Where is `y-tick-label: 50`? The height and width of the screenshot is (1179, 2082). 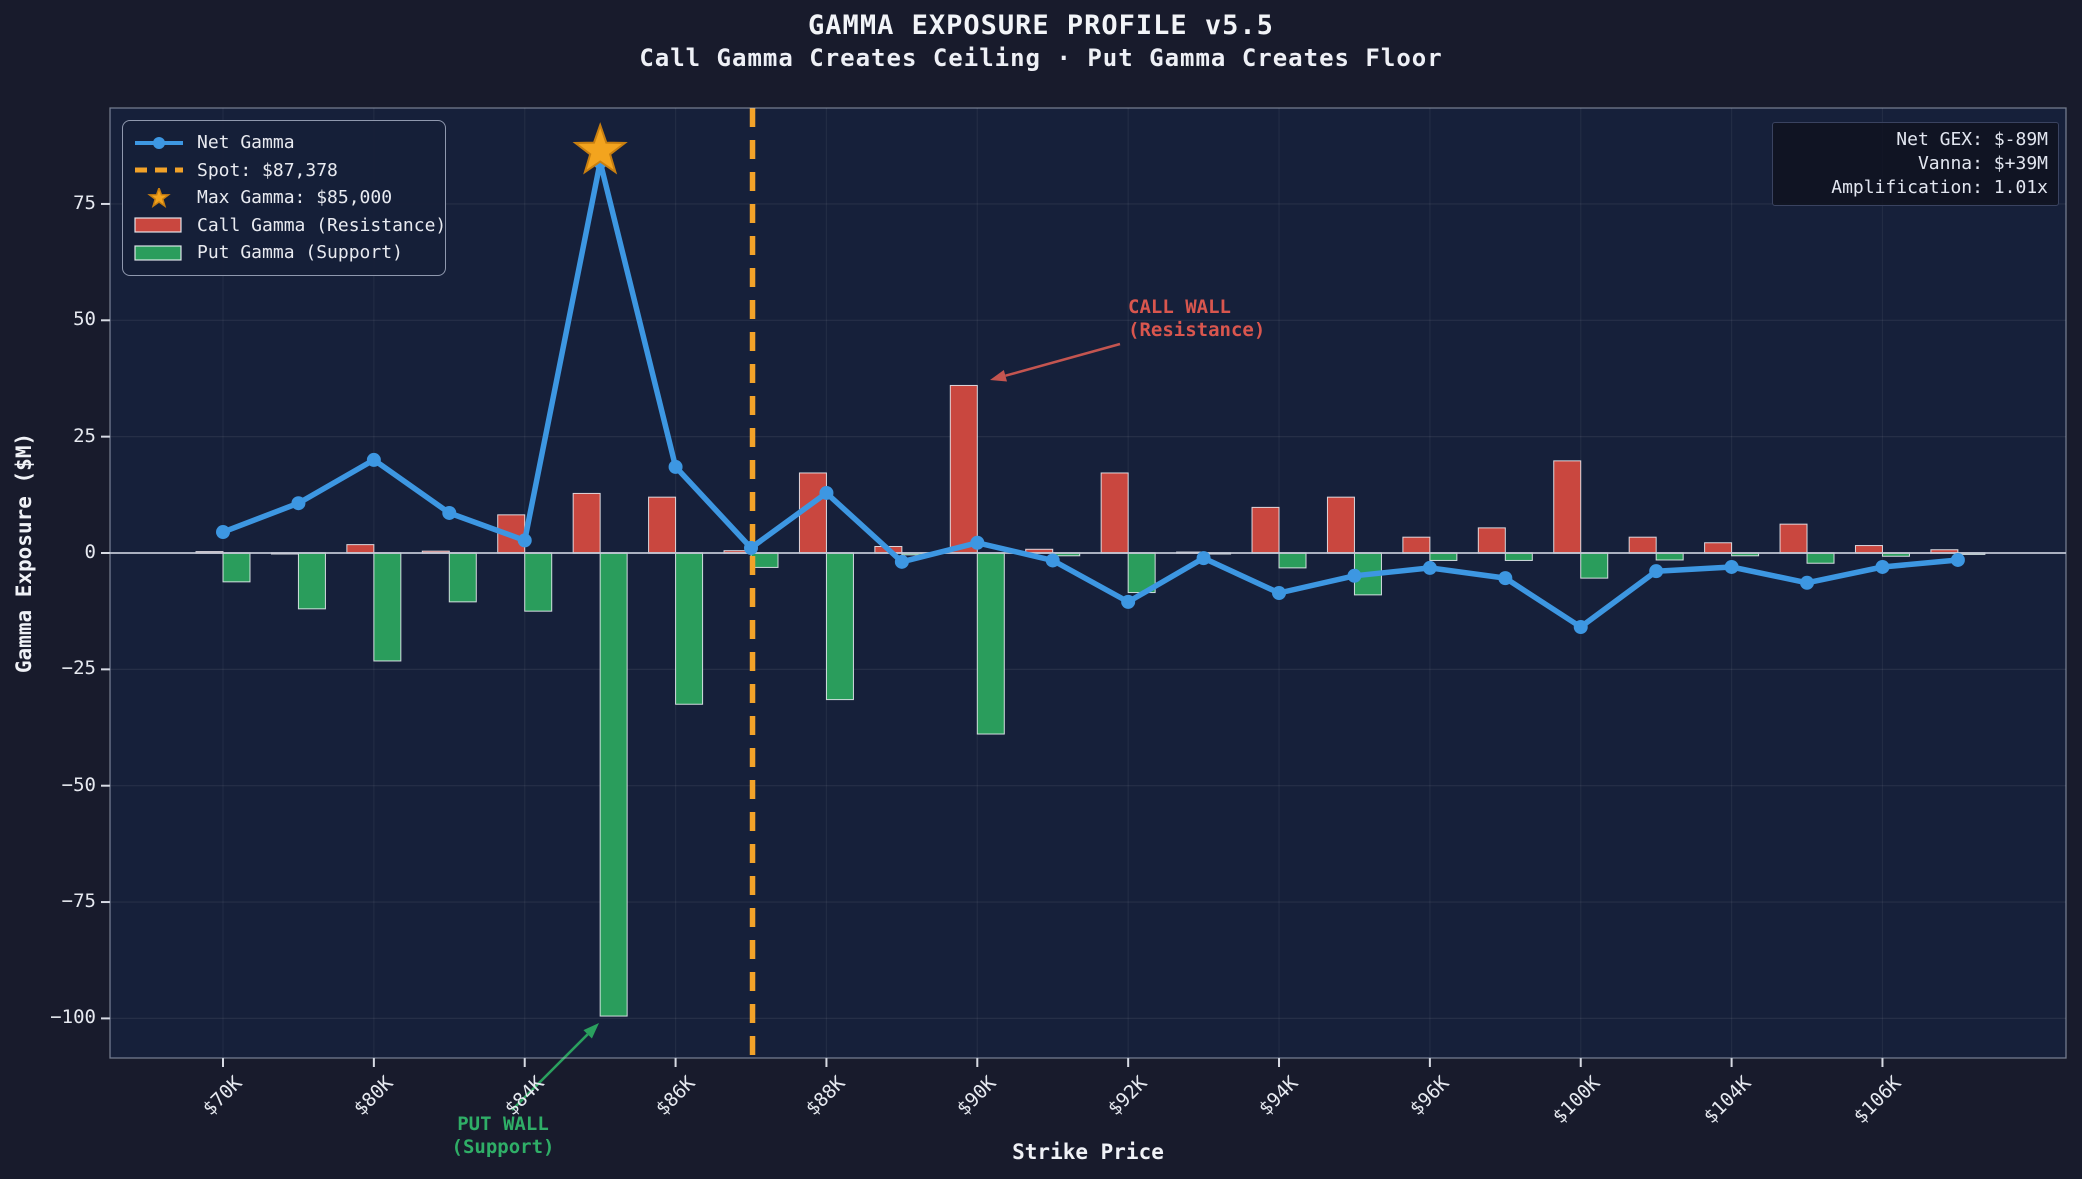
y-tick-label: 50 is located at coordinates (84, 319).